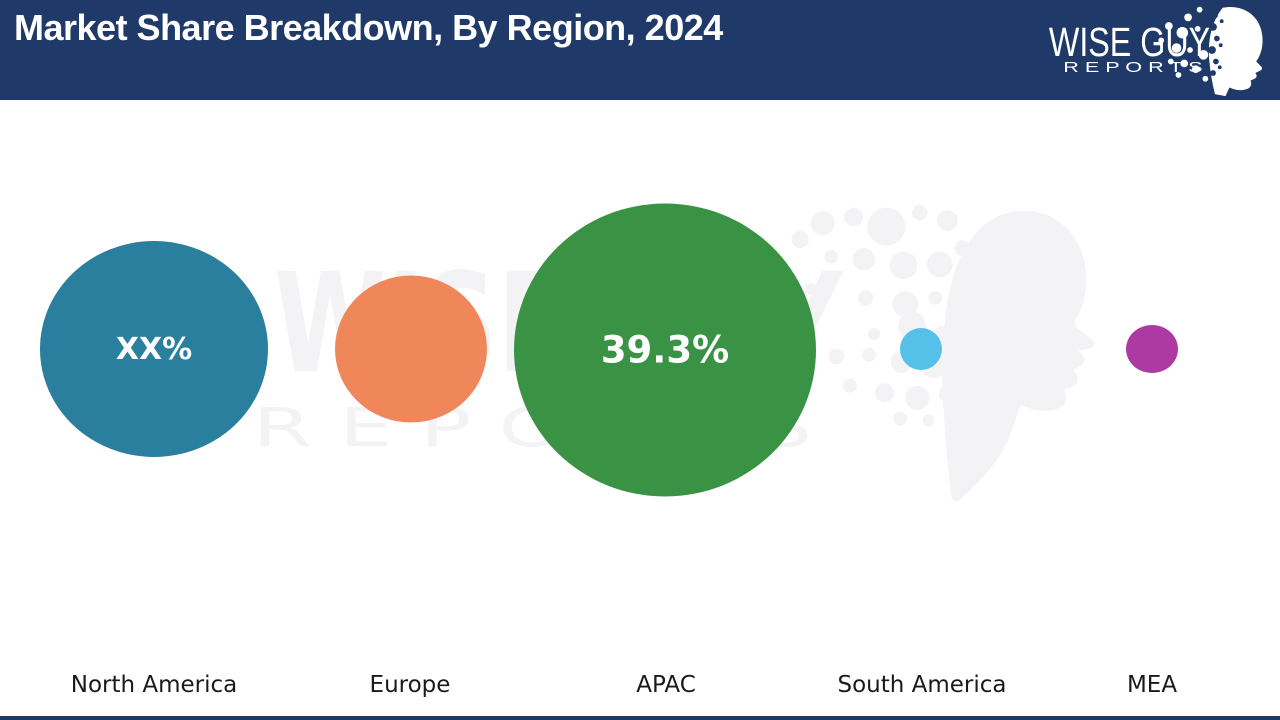  I want to click on bubble-north-america: XX%, so click(154, 349).